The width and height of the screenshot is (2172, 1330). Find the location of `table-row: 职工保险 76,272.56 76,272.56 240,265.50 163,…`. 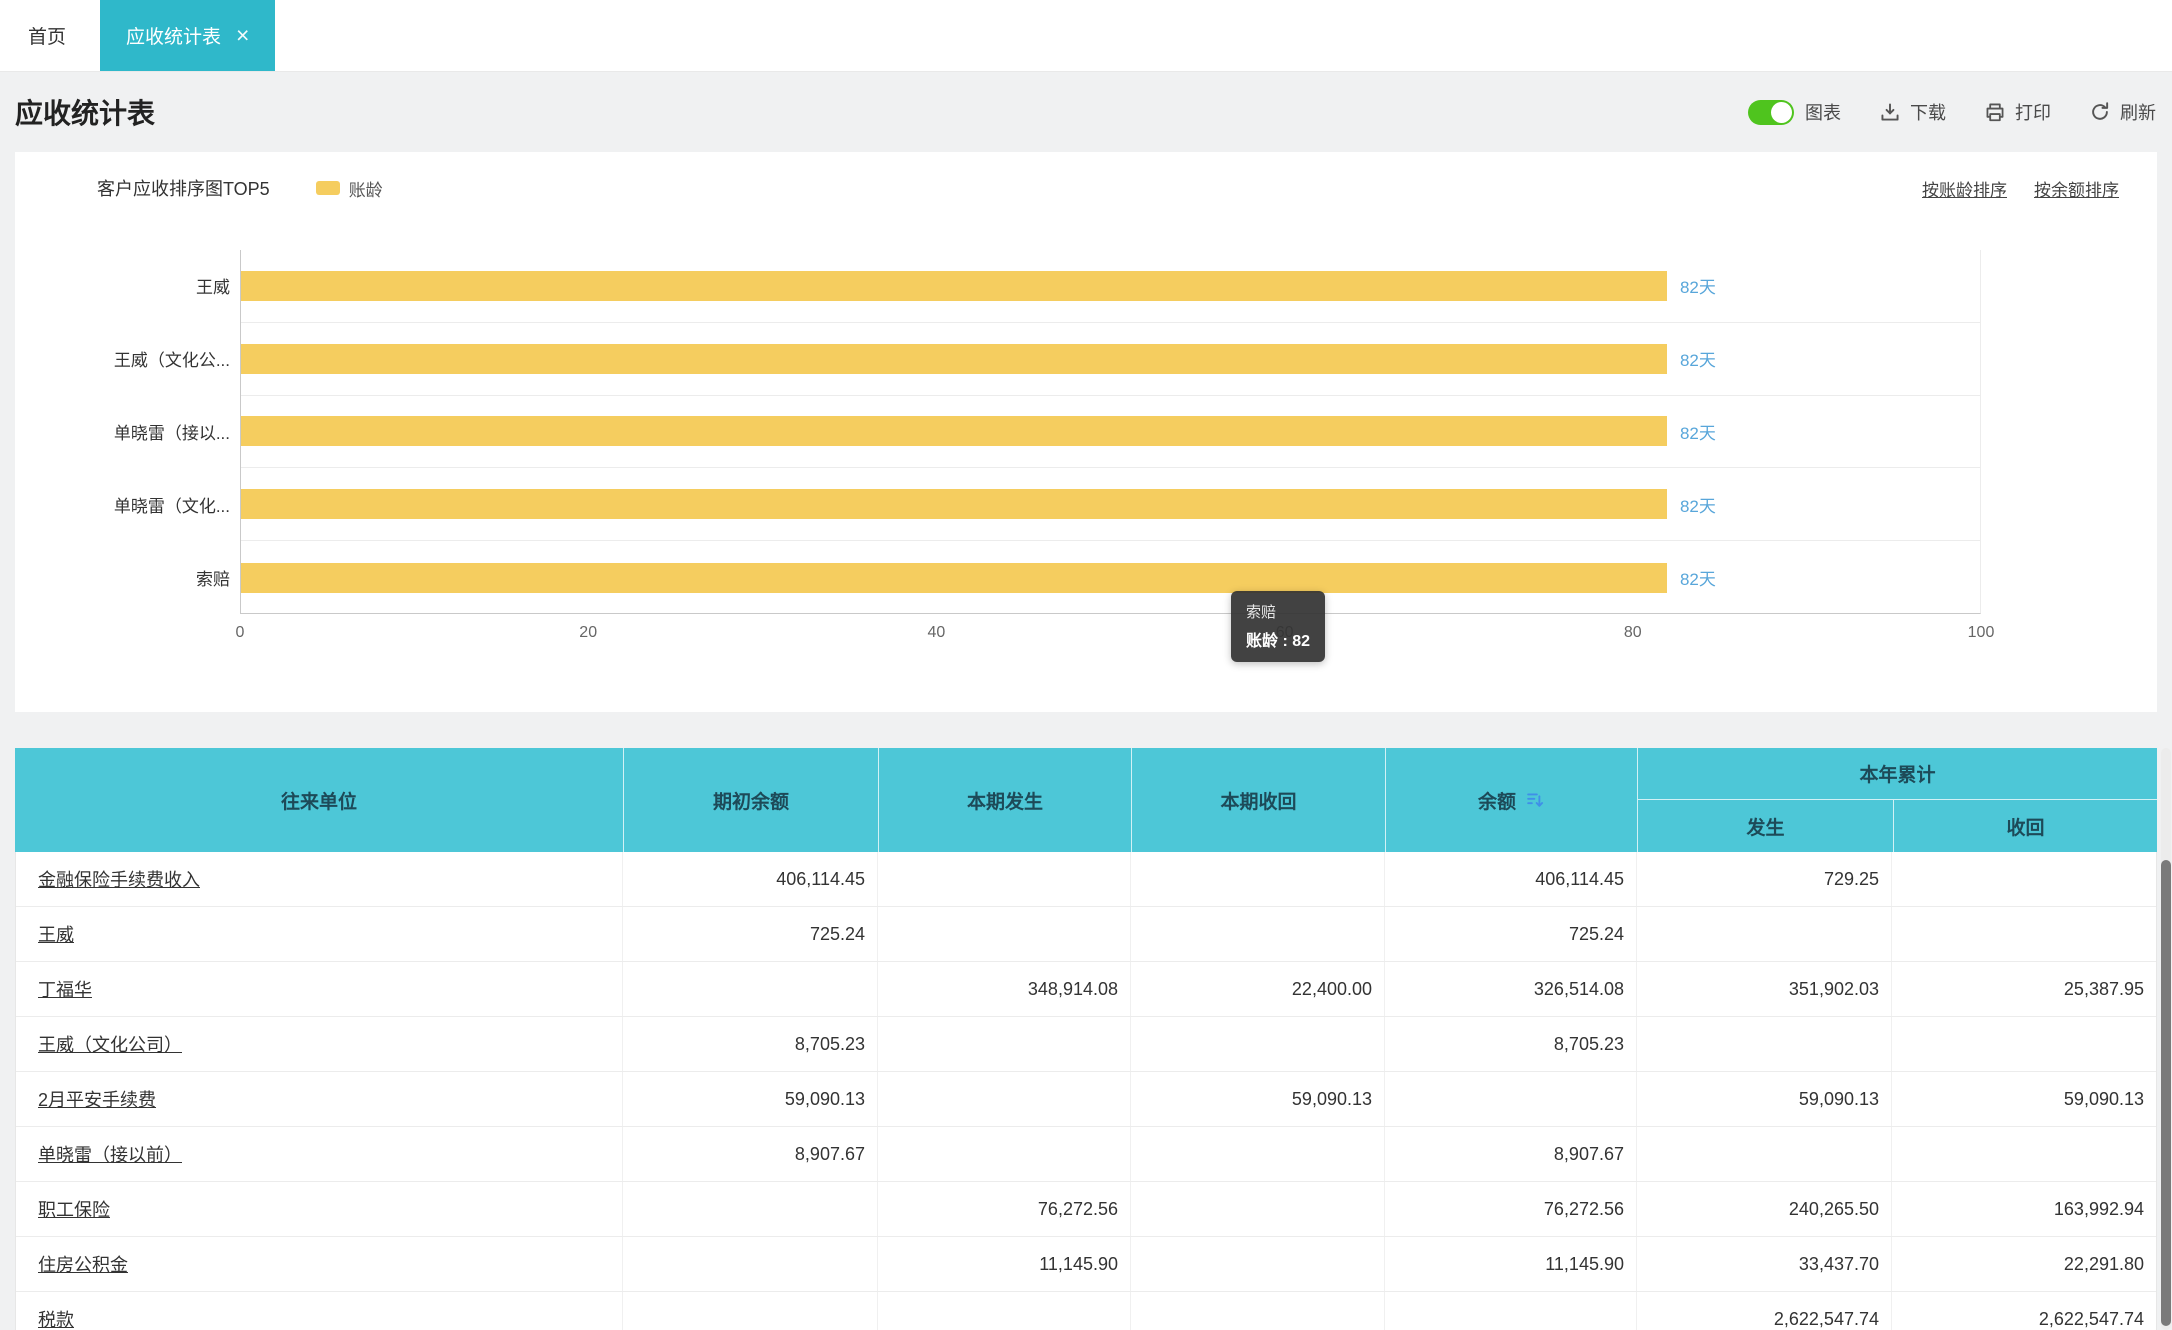

table-row: 职工保险 76,272.56 76,272.56 240,265.50 163,… is located at coordinates (1086, 1209).